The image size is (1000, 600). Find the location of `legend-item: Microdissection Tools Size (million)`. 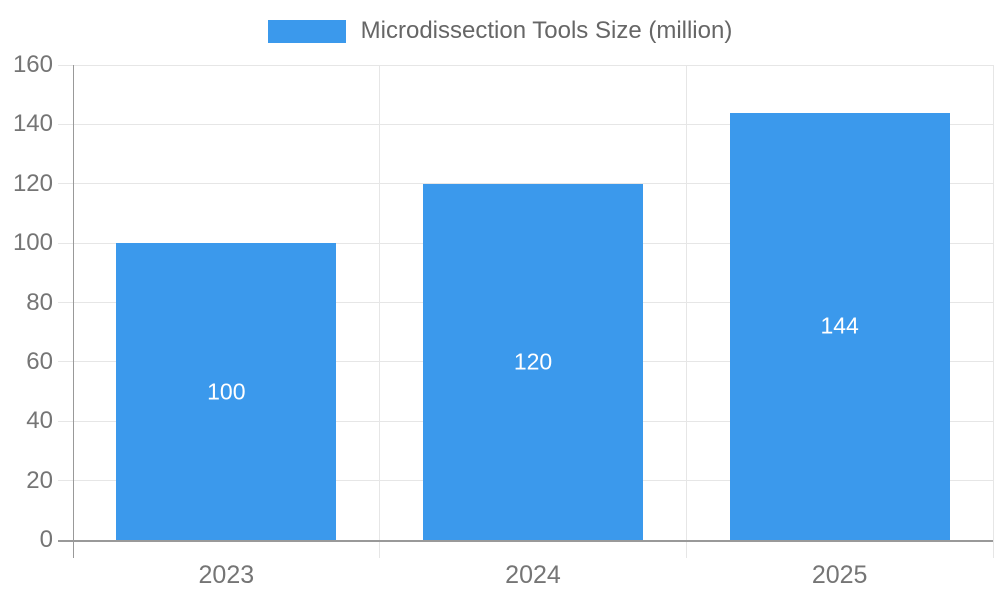

legend-item: Microdissection Tools Size (million) is located at coordinates (500, 31).